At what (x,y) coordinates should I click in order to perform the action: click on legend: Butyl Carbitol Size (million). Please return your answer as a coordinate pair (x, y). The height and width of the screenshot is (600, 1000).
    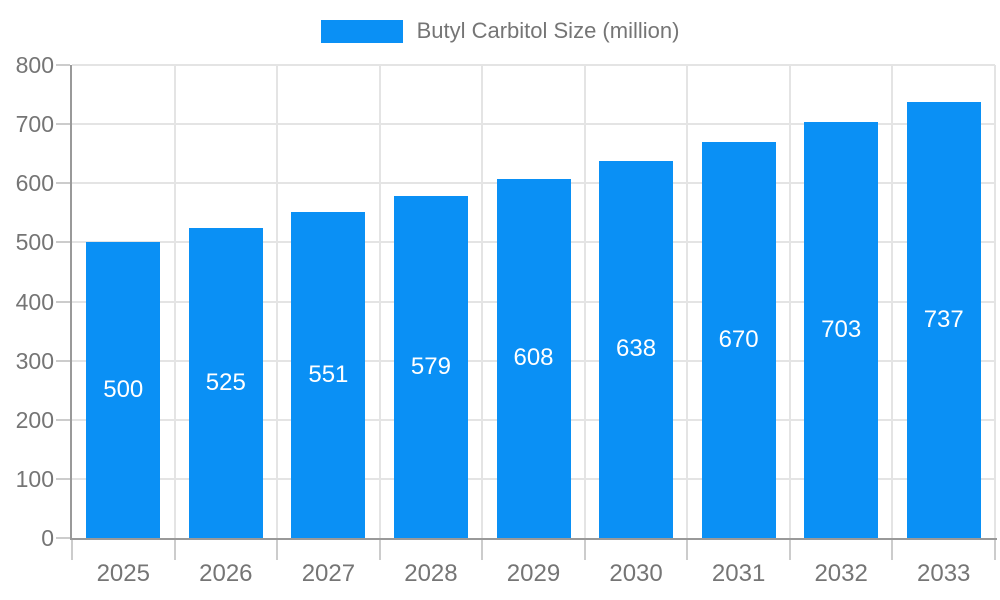
    Looking at the image, I should click on (500, 31).